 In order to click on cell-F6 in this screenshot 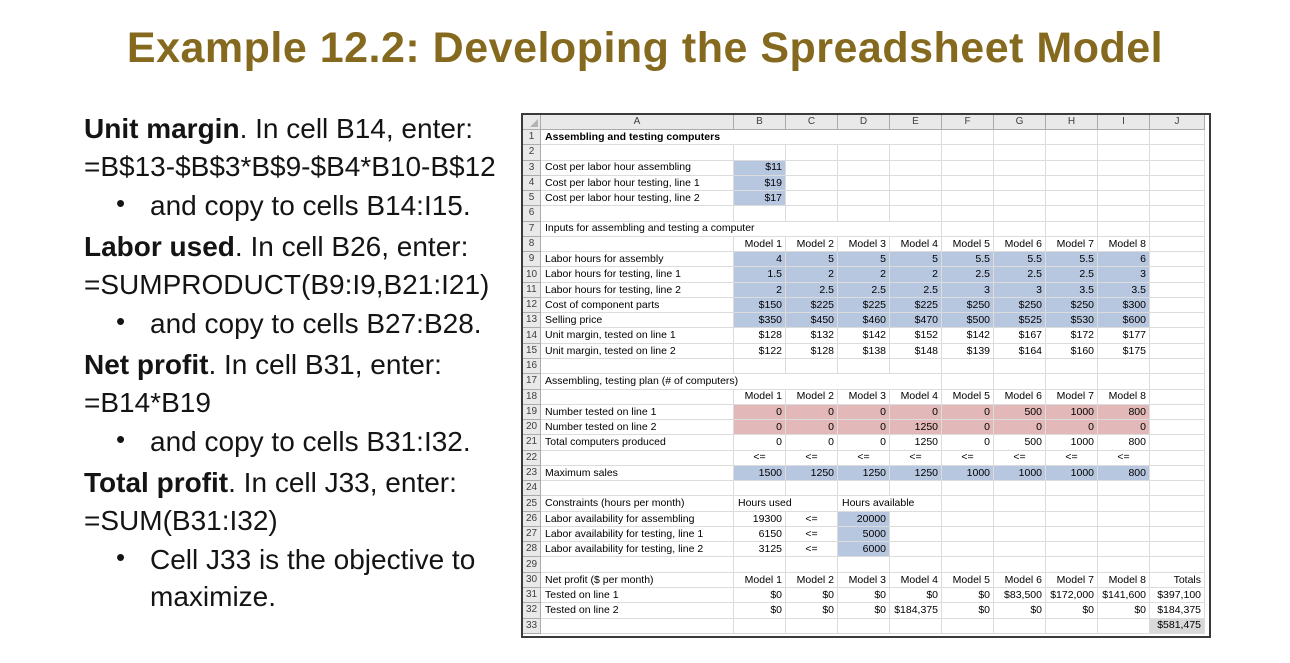, I will do `click(968, 214)`.